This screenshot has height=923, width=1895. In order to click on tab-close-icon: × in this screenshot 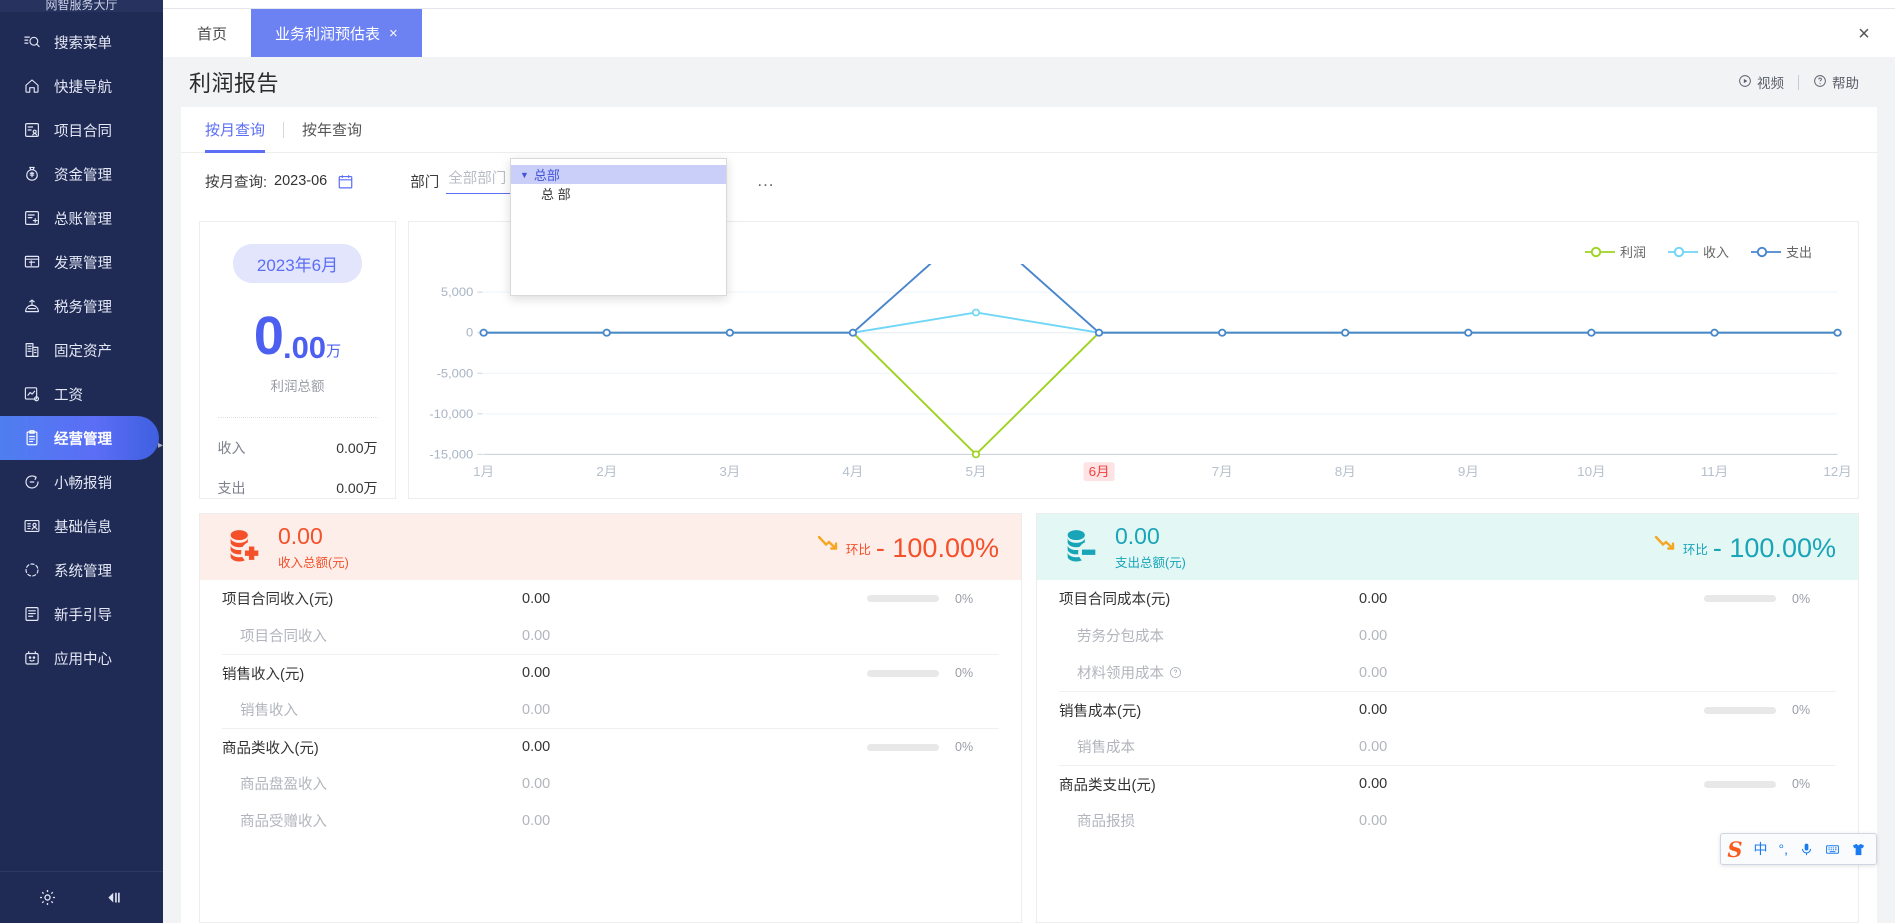, I will do `click(393, 33)`.